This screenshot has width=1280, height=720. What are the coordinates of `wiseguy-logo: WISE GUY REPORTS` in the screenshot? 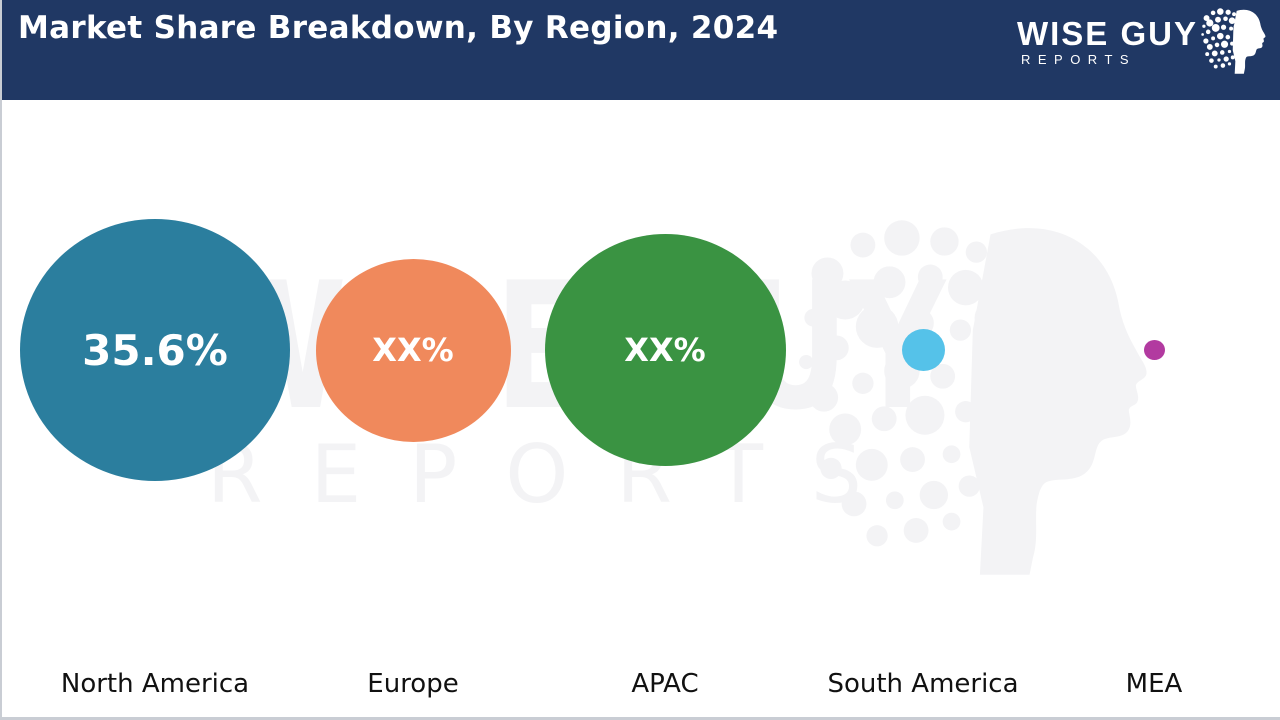 It's located at (1144, 41).